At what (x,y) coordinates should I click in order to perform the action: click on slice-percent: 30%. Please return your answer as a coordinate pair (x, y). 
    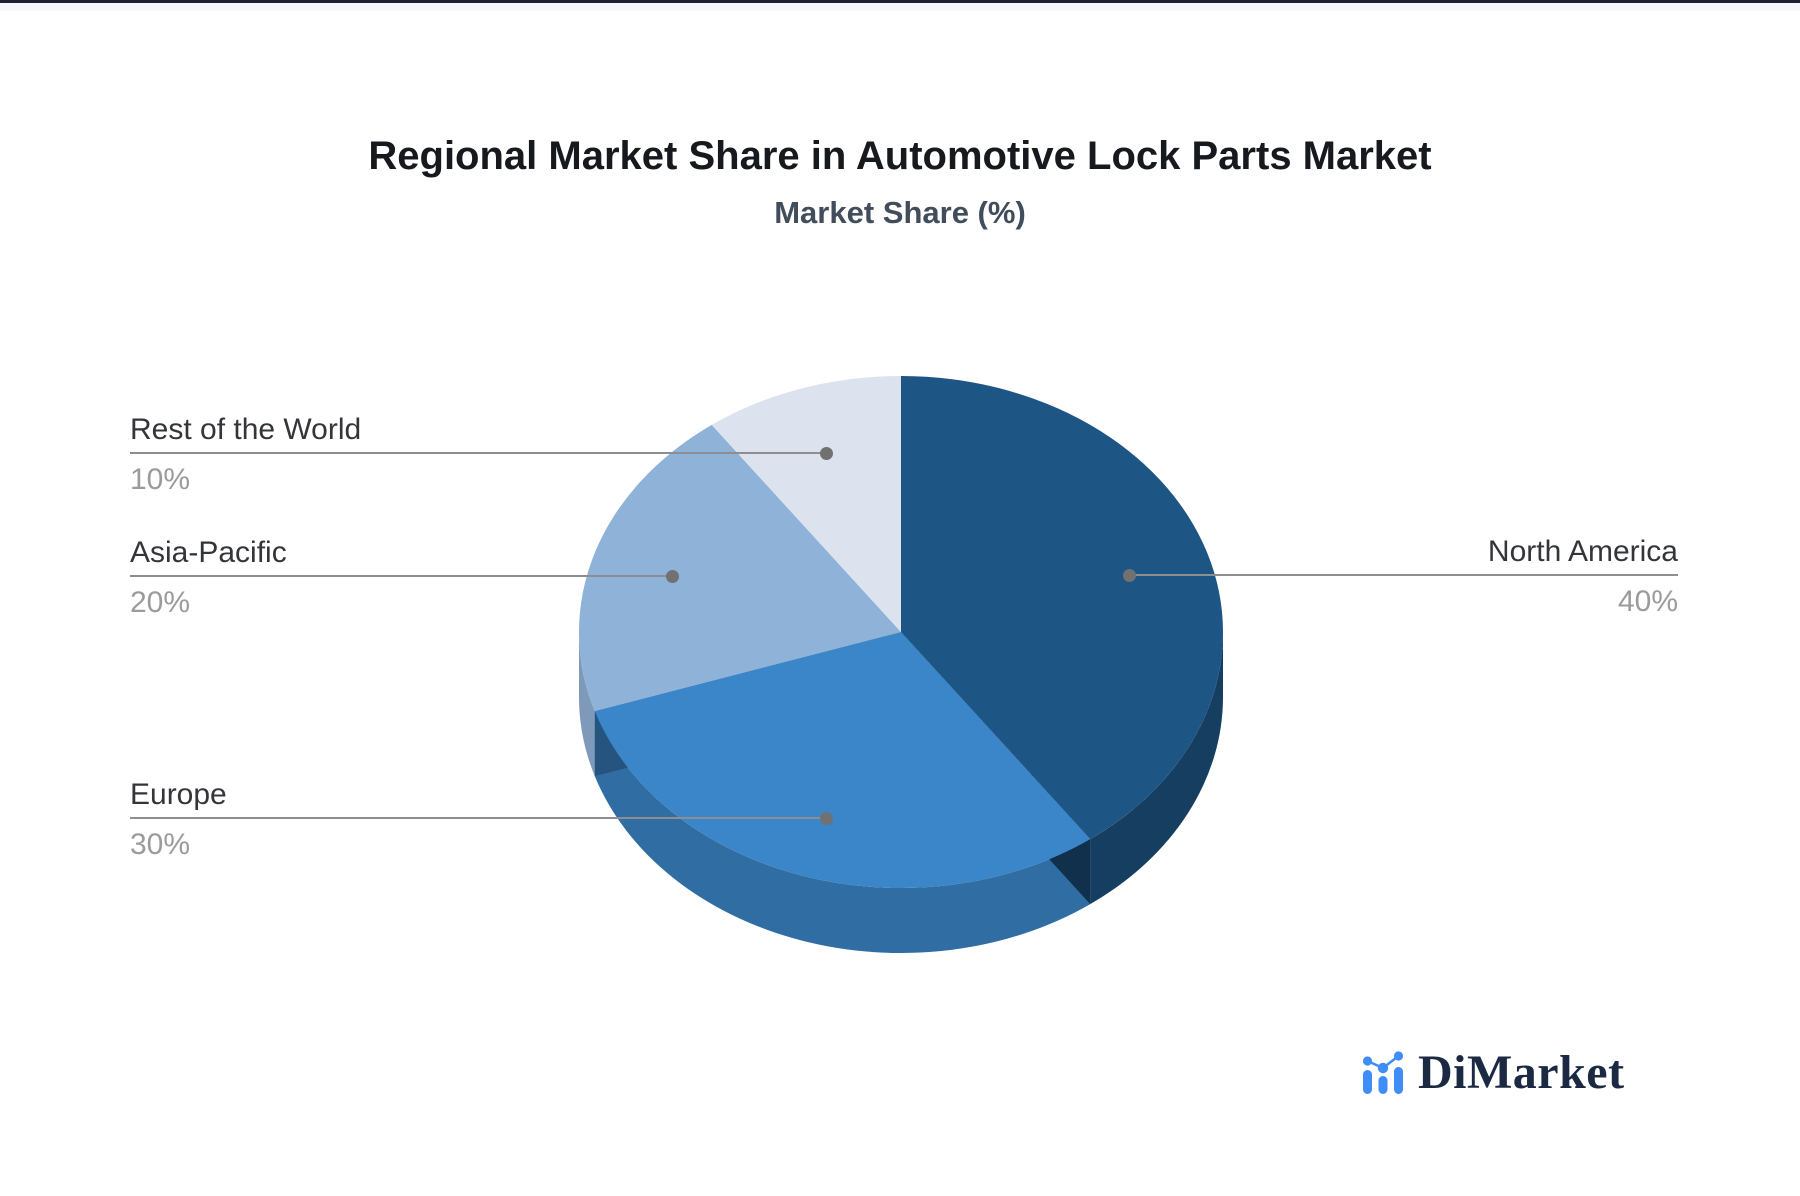
    Looking at the image, I should click on (160, 844).